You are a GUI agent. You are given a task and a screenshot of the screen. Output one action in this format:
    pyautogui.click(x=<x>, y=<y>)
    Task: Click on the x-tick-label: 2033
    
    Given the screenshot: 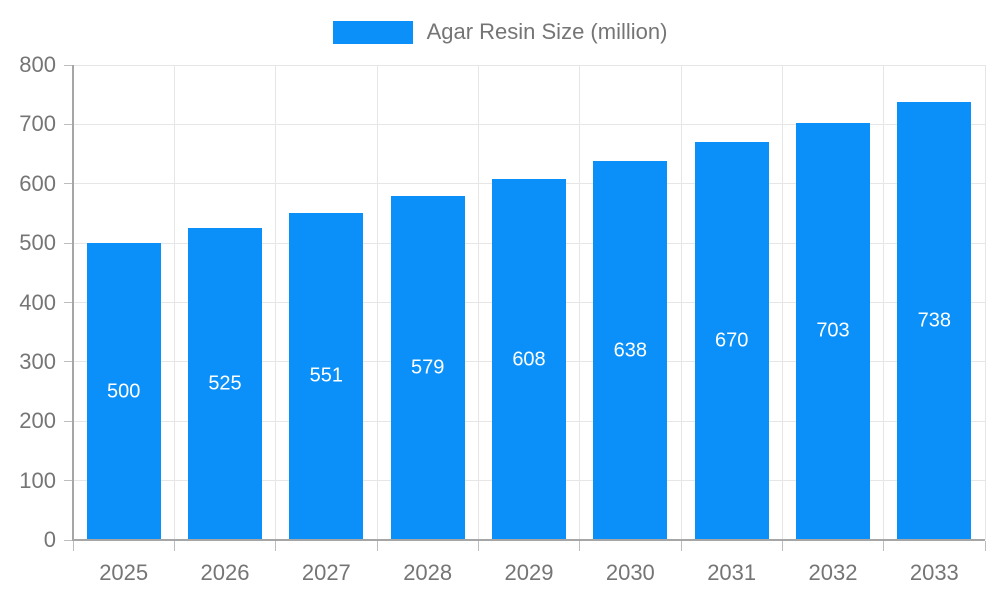 What is the action you would take?
    pyautogui.click(x=934, y=572)
    